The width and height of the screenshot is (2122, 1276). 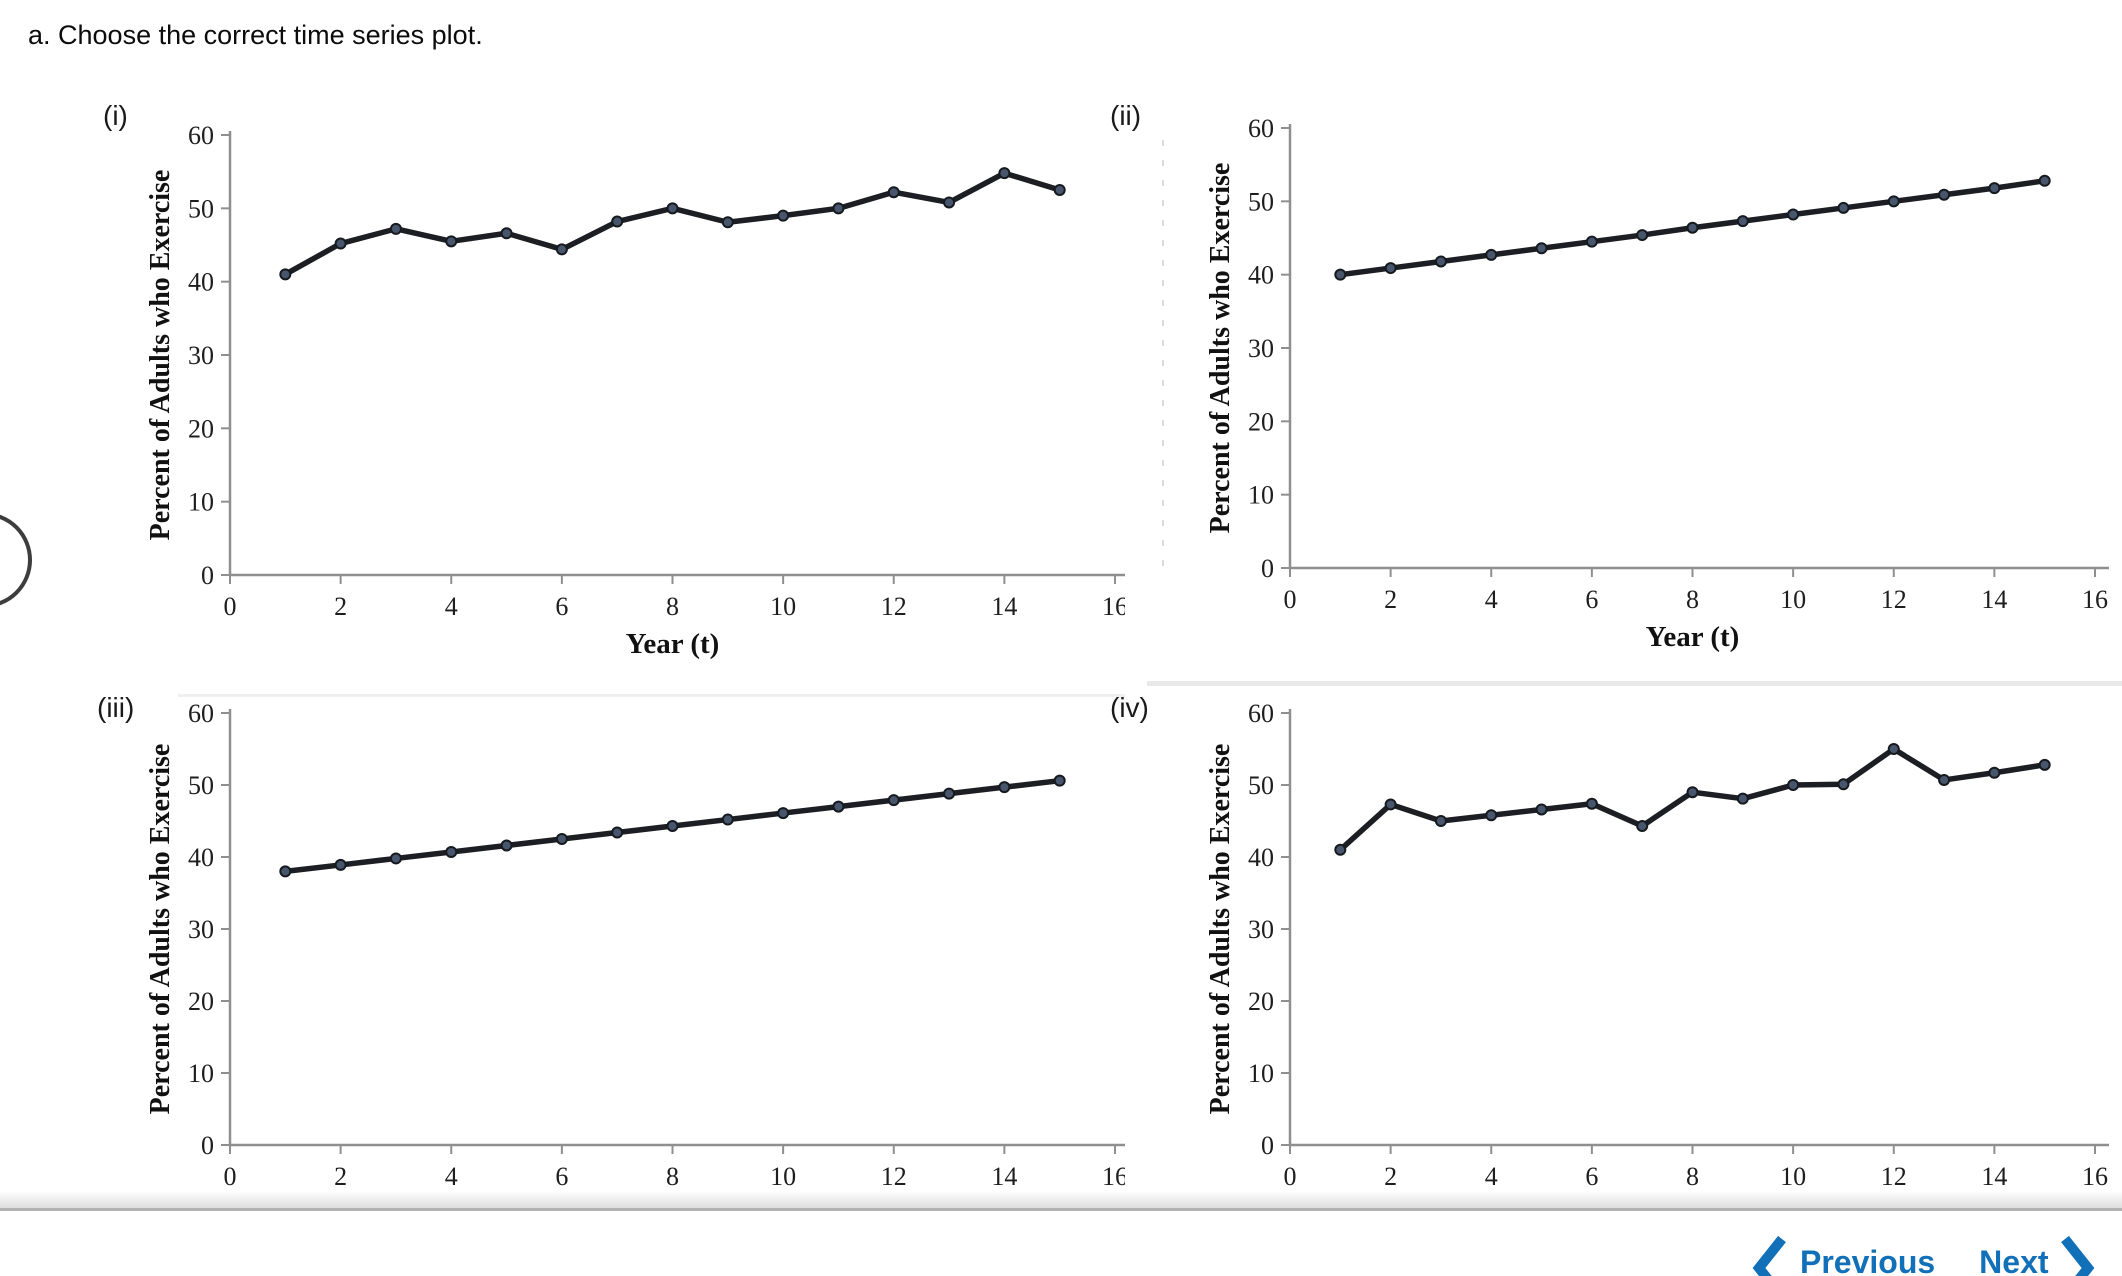 I want to click on chevron-left-icon, so click(x=1769, y=1256).